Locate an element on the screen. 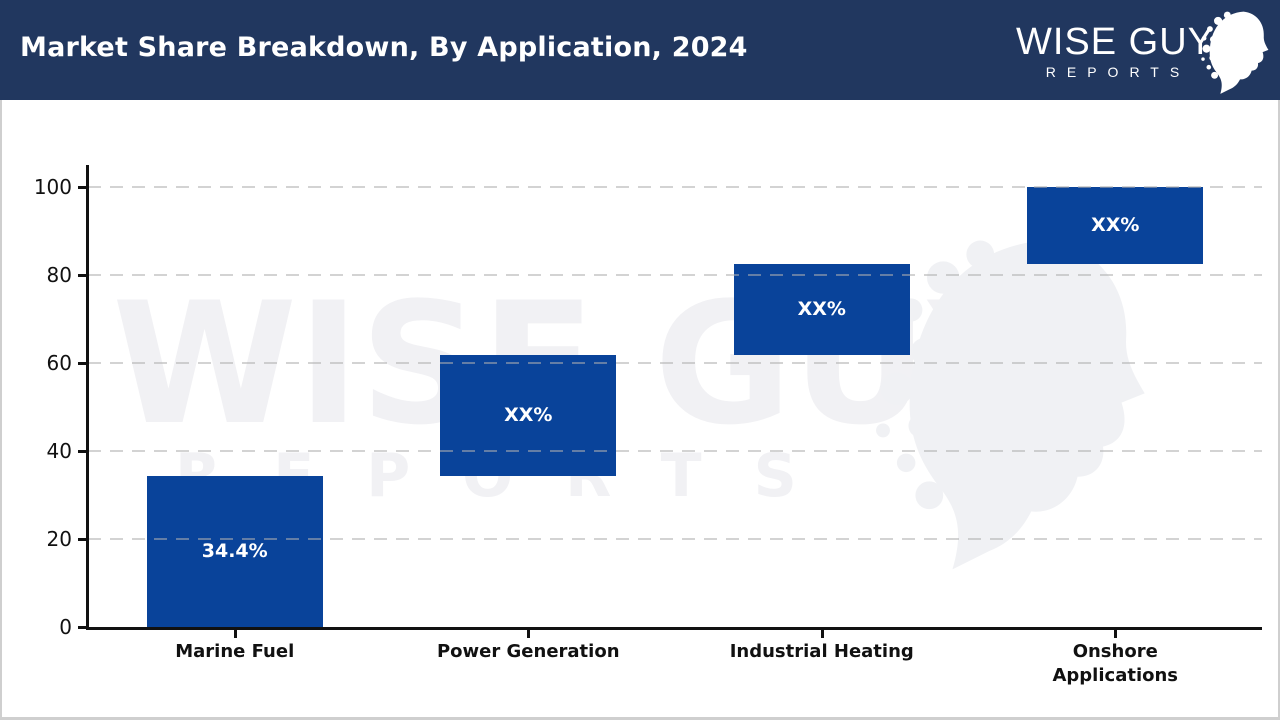  y-tick-label: 80 is located at coordinates (59, 275).